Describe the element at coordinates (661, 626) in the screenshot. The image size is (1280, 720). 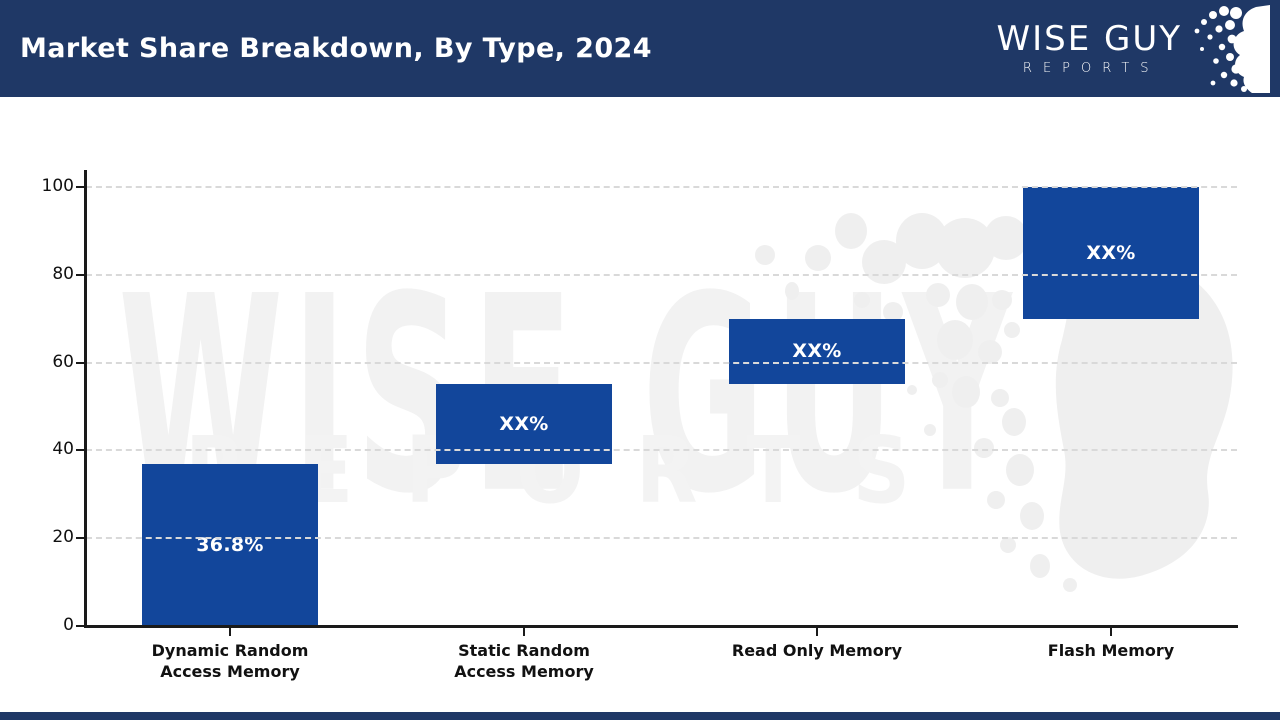
I see `x-axis-line` at that location.